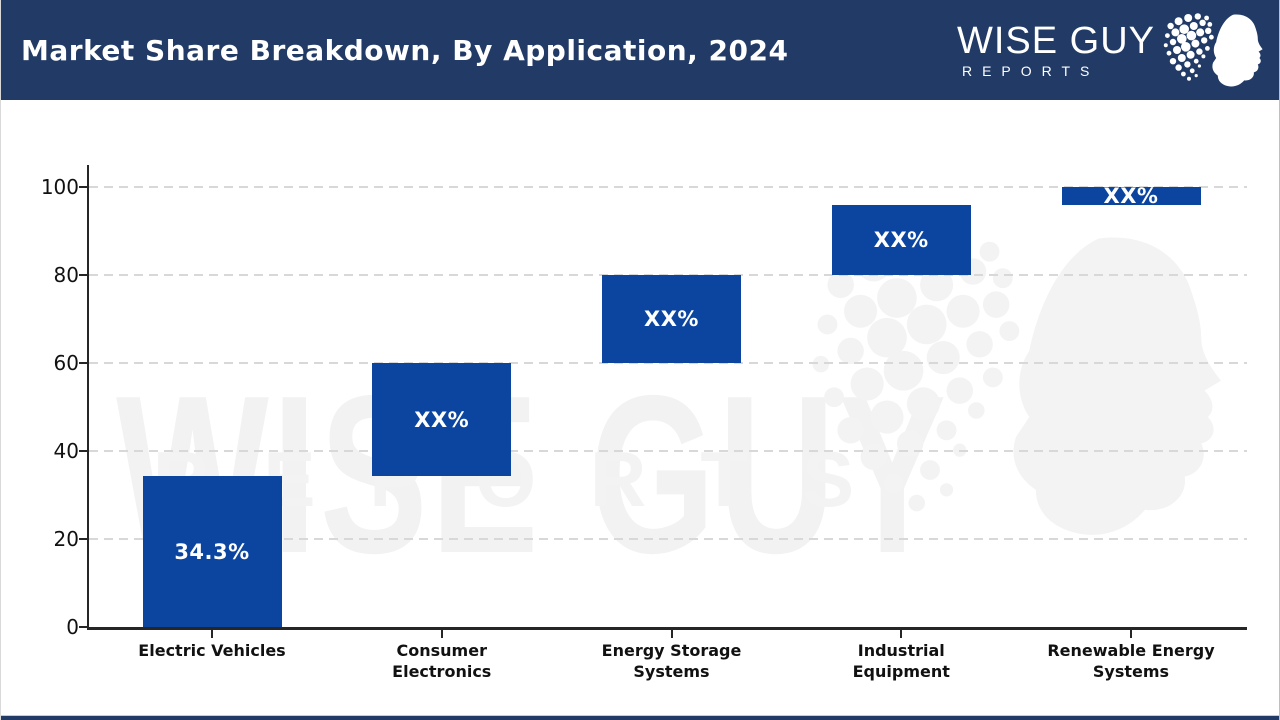 This screenshot has height=720, width=1280. What do you see at coordinates (441, 650) in the screenshot?
I see `category-label-line: Consumer` at bounding box center [441, 650].